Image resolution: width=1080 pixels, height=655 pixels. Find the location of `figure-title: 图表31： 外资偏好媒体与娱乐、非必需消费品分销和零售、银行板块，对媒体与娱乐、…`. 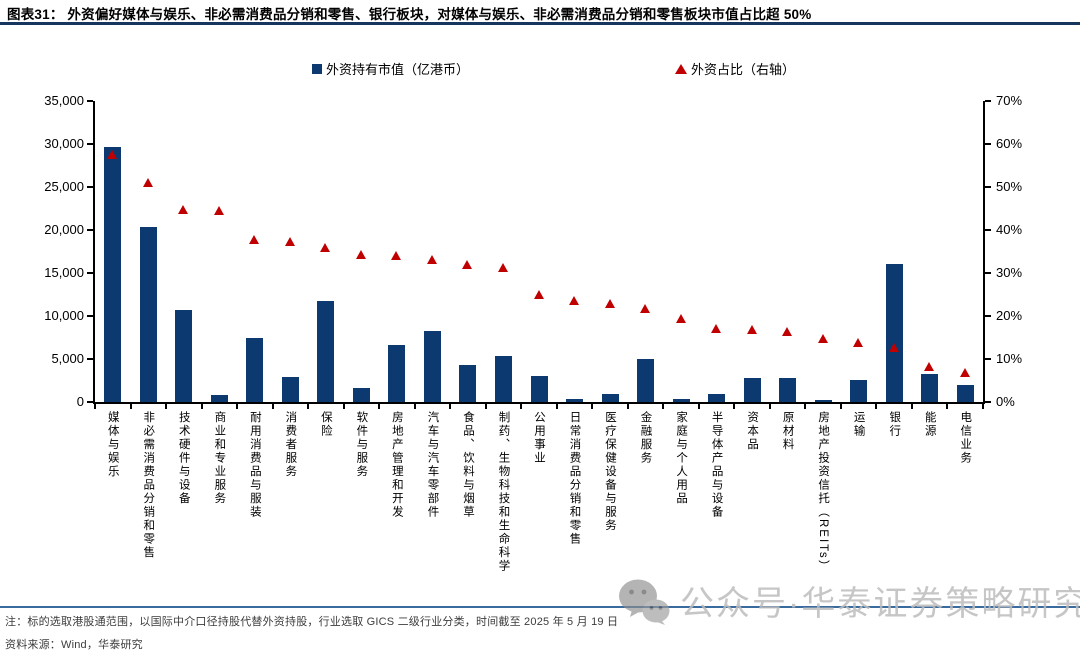

figure-title: 图表31： 外资偏好媒体与娱乐、非必需消费品分销和零售、银行板块，对媒体与娱乐、… is located at coordinates (409, 14).